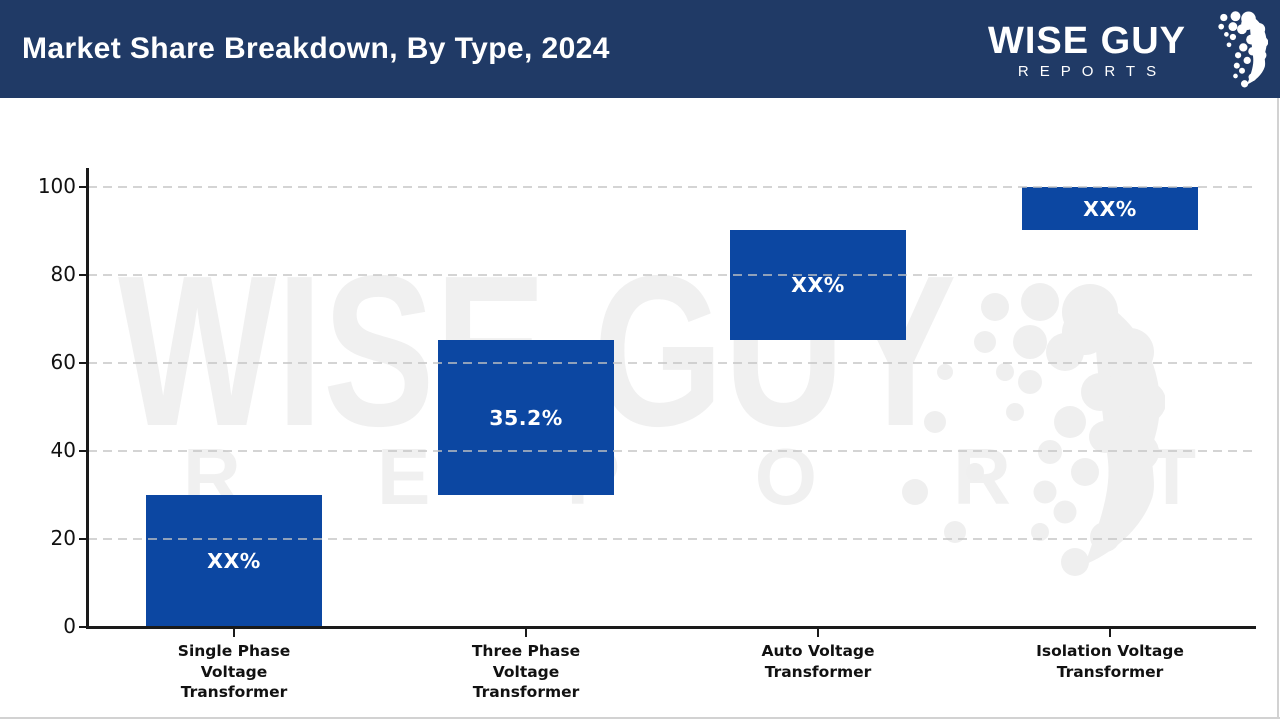  I want to click on category-label-1: Single Phase Voltage Transformer, so click(234, 671).